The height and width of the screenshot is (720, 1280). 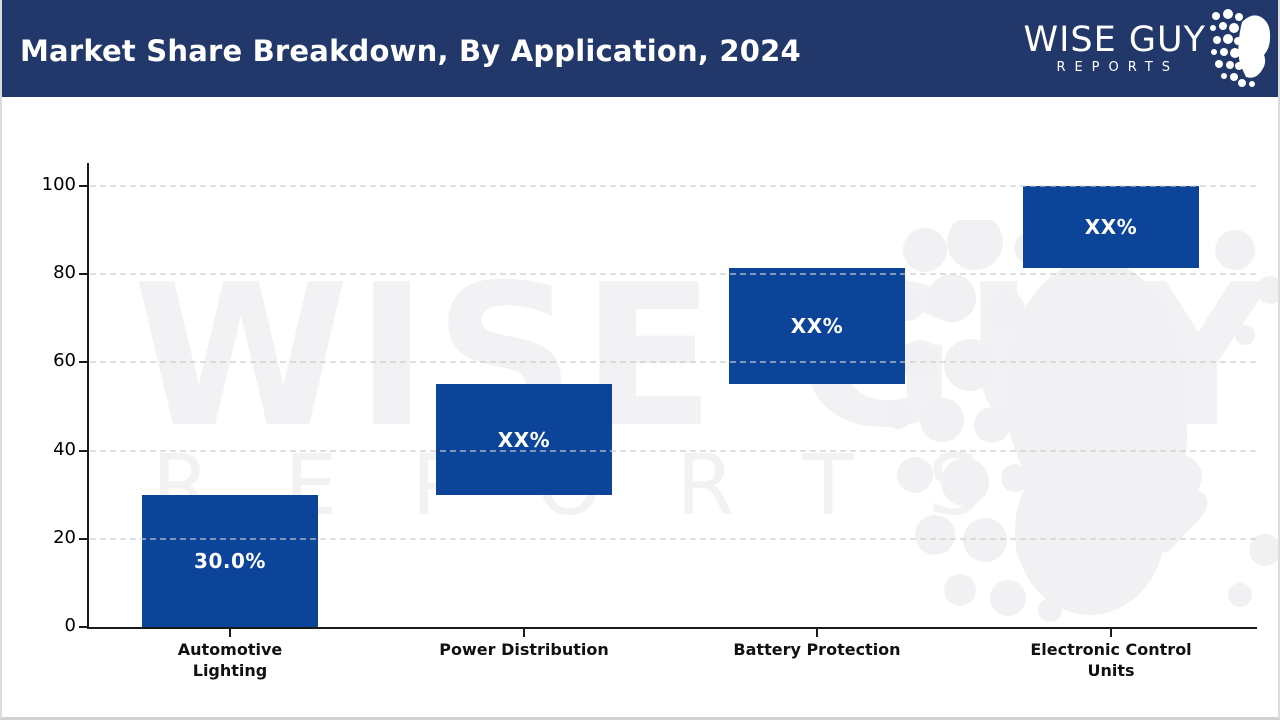 I want to click on x-category-label-line: Battery Protection, so click(x=817, y=649).